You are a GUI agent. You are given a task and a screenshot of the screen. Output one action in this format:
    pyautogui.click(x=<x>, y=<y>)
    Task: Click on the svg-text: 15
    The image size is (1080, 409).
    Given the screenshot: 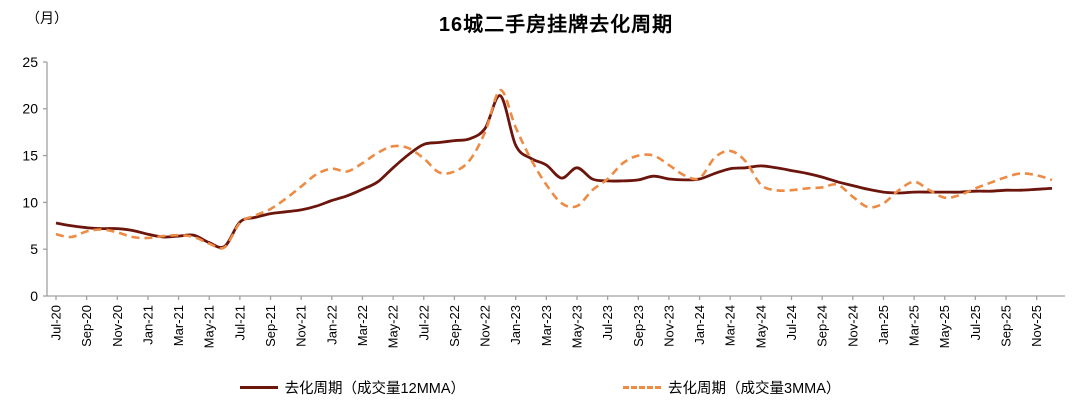 What is the action you would take?
    pyautogui.click(x=30, y=156)
    